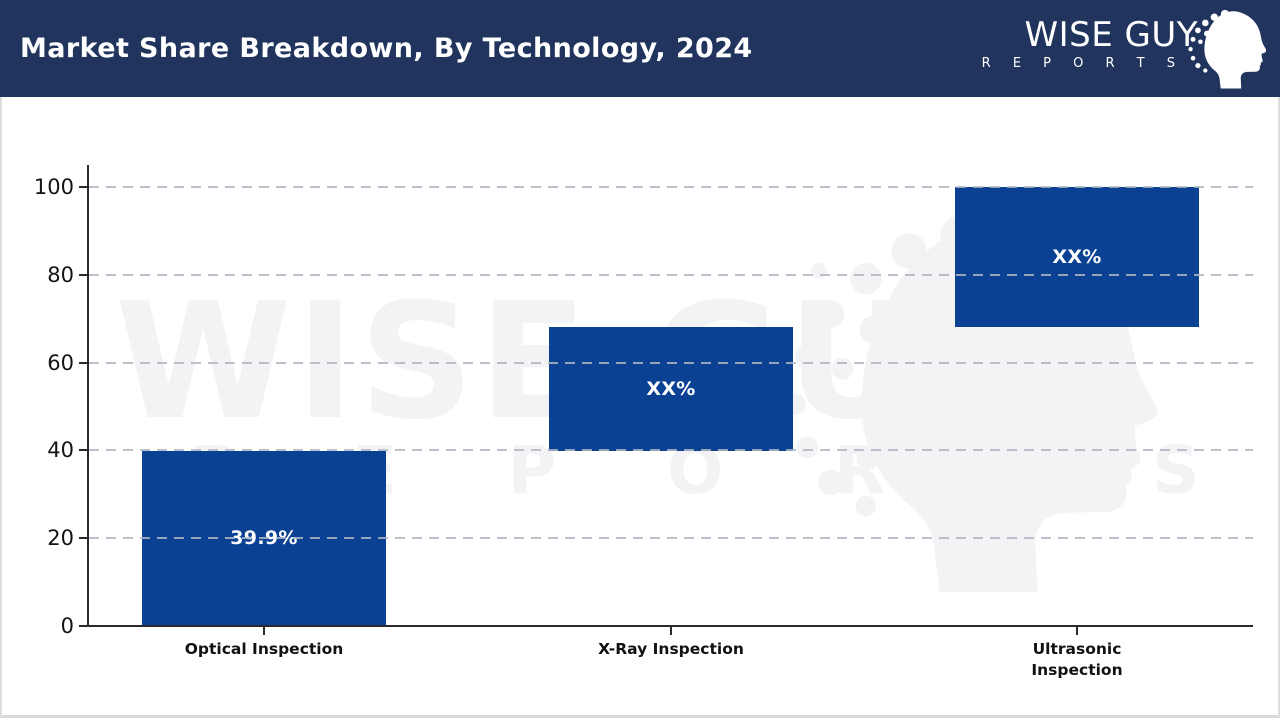 This screenshot has height=720, width=1280. Describe the element at coordinates (1111, 35) in the screenshot. I see `brand-wordmark: WISE GUY` at that location.